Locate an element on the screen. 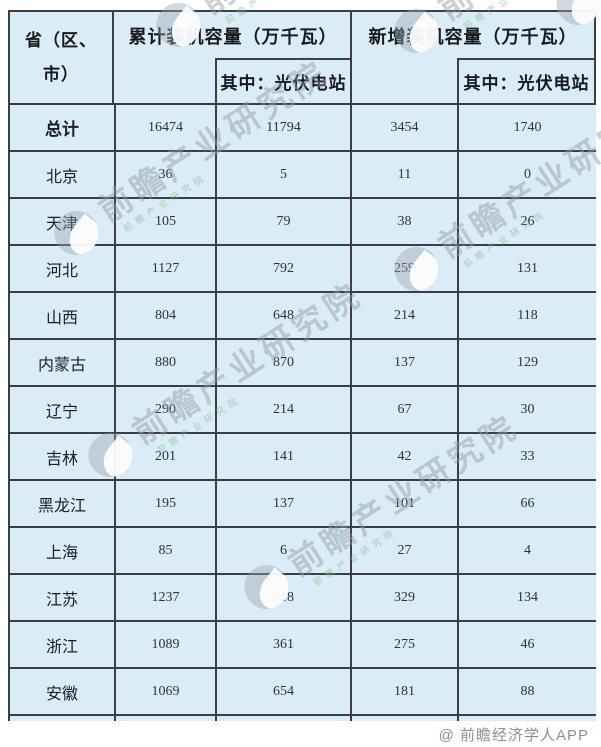 The width and height of the screenshot is (601, 747). cell-new-pv: 1740 is located at coordinates (526, 127).